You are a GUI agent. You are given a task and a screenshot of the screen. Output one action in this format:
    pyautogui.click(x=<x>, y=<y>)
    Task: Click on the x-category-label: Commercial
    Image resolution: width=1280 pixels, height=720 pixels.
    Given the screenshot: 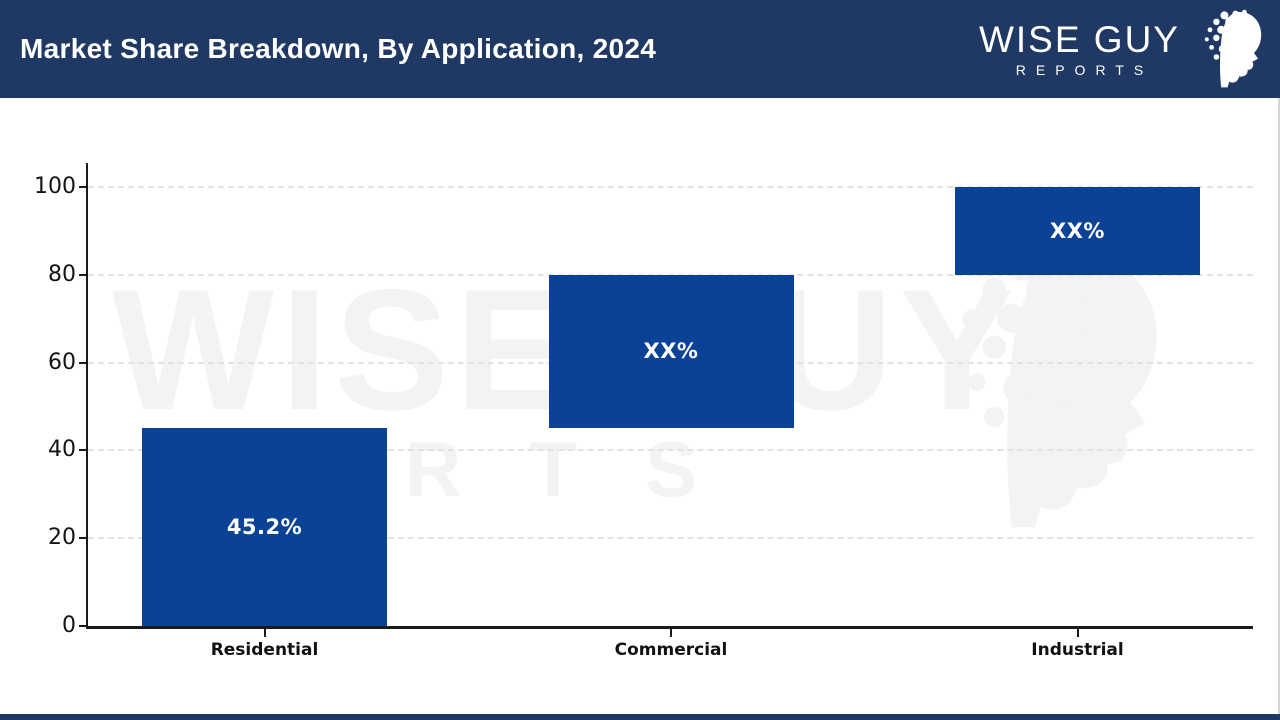 What is the action you would take?
    pyautogui.click(x=671, y=650)
    